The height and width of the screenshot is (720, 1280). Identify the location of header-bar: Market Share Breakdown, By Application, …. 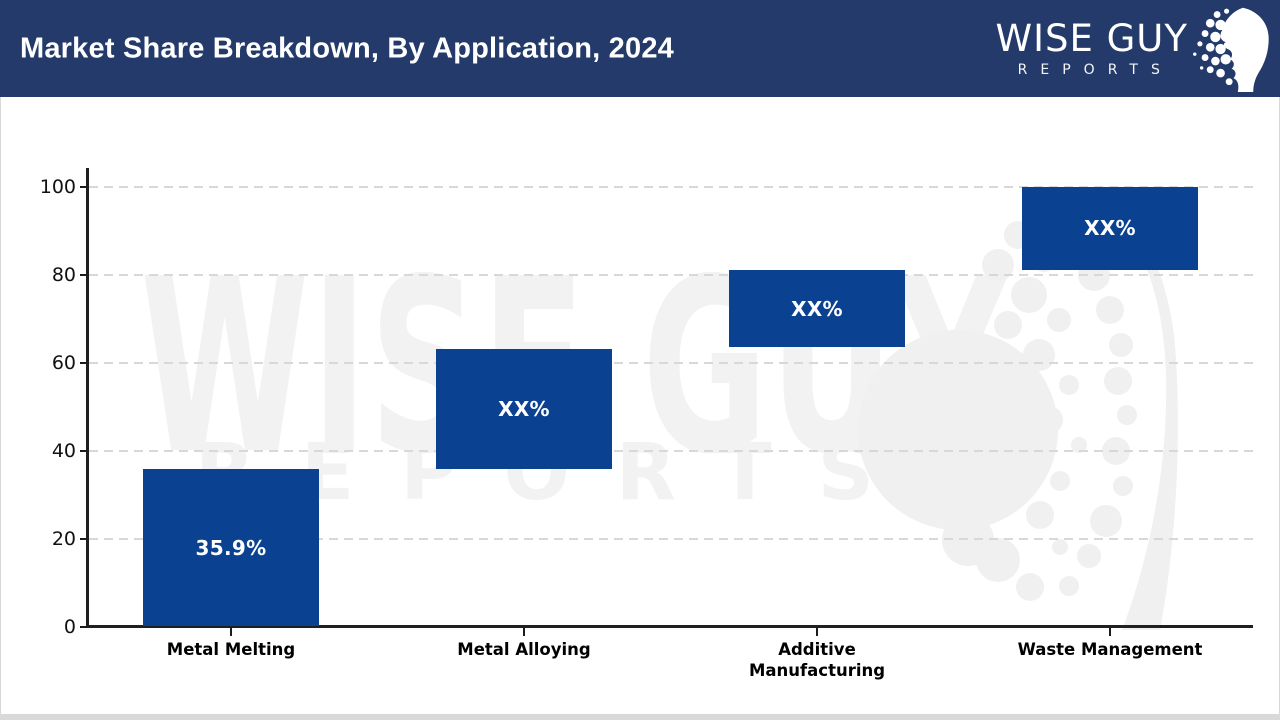
(640, 48).